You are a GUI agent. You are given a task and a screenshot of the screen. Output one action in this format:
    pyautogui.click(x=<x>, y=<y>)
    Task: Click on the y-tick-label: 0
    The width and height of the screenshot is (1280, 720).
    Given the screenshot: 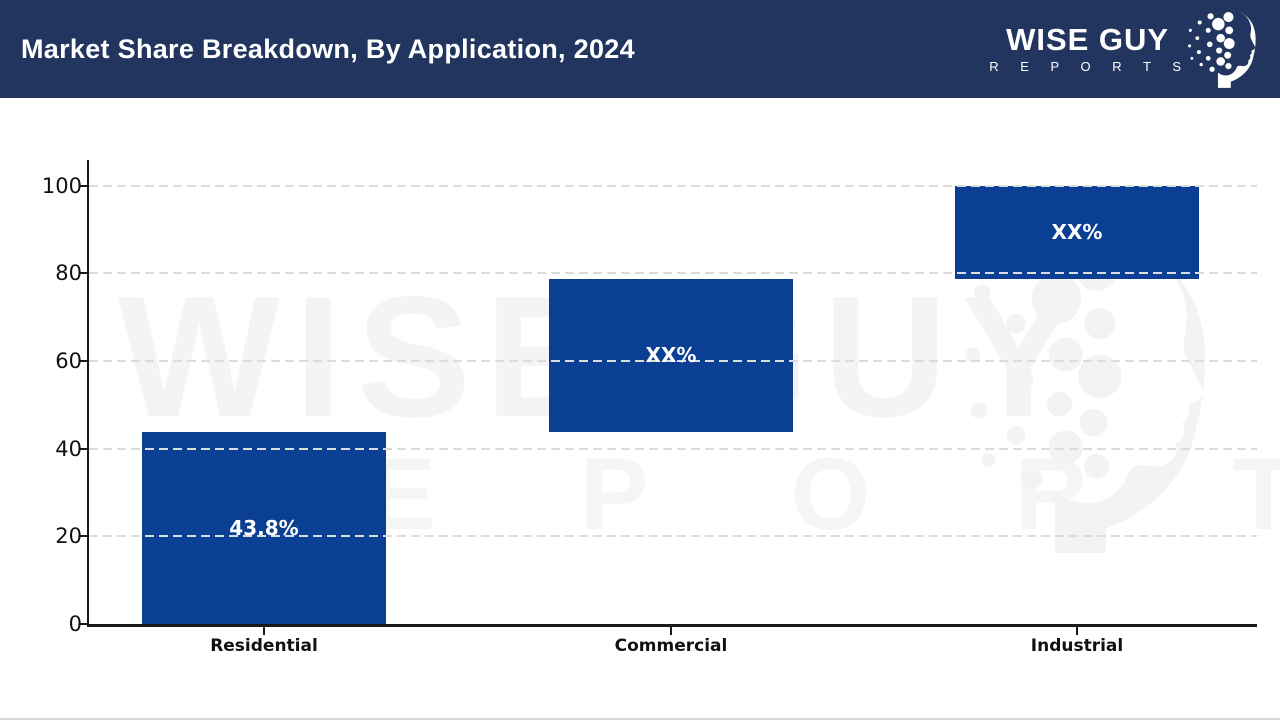 What is the action you would take?
    pyautogui.click(x=75, y=624)
    